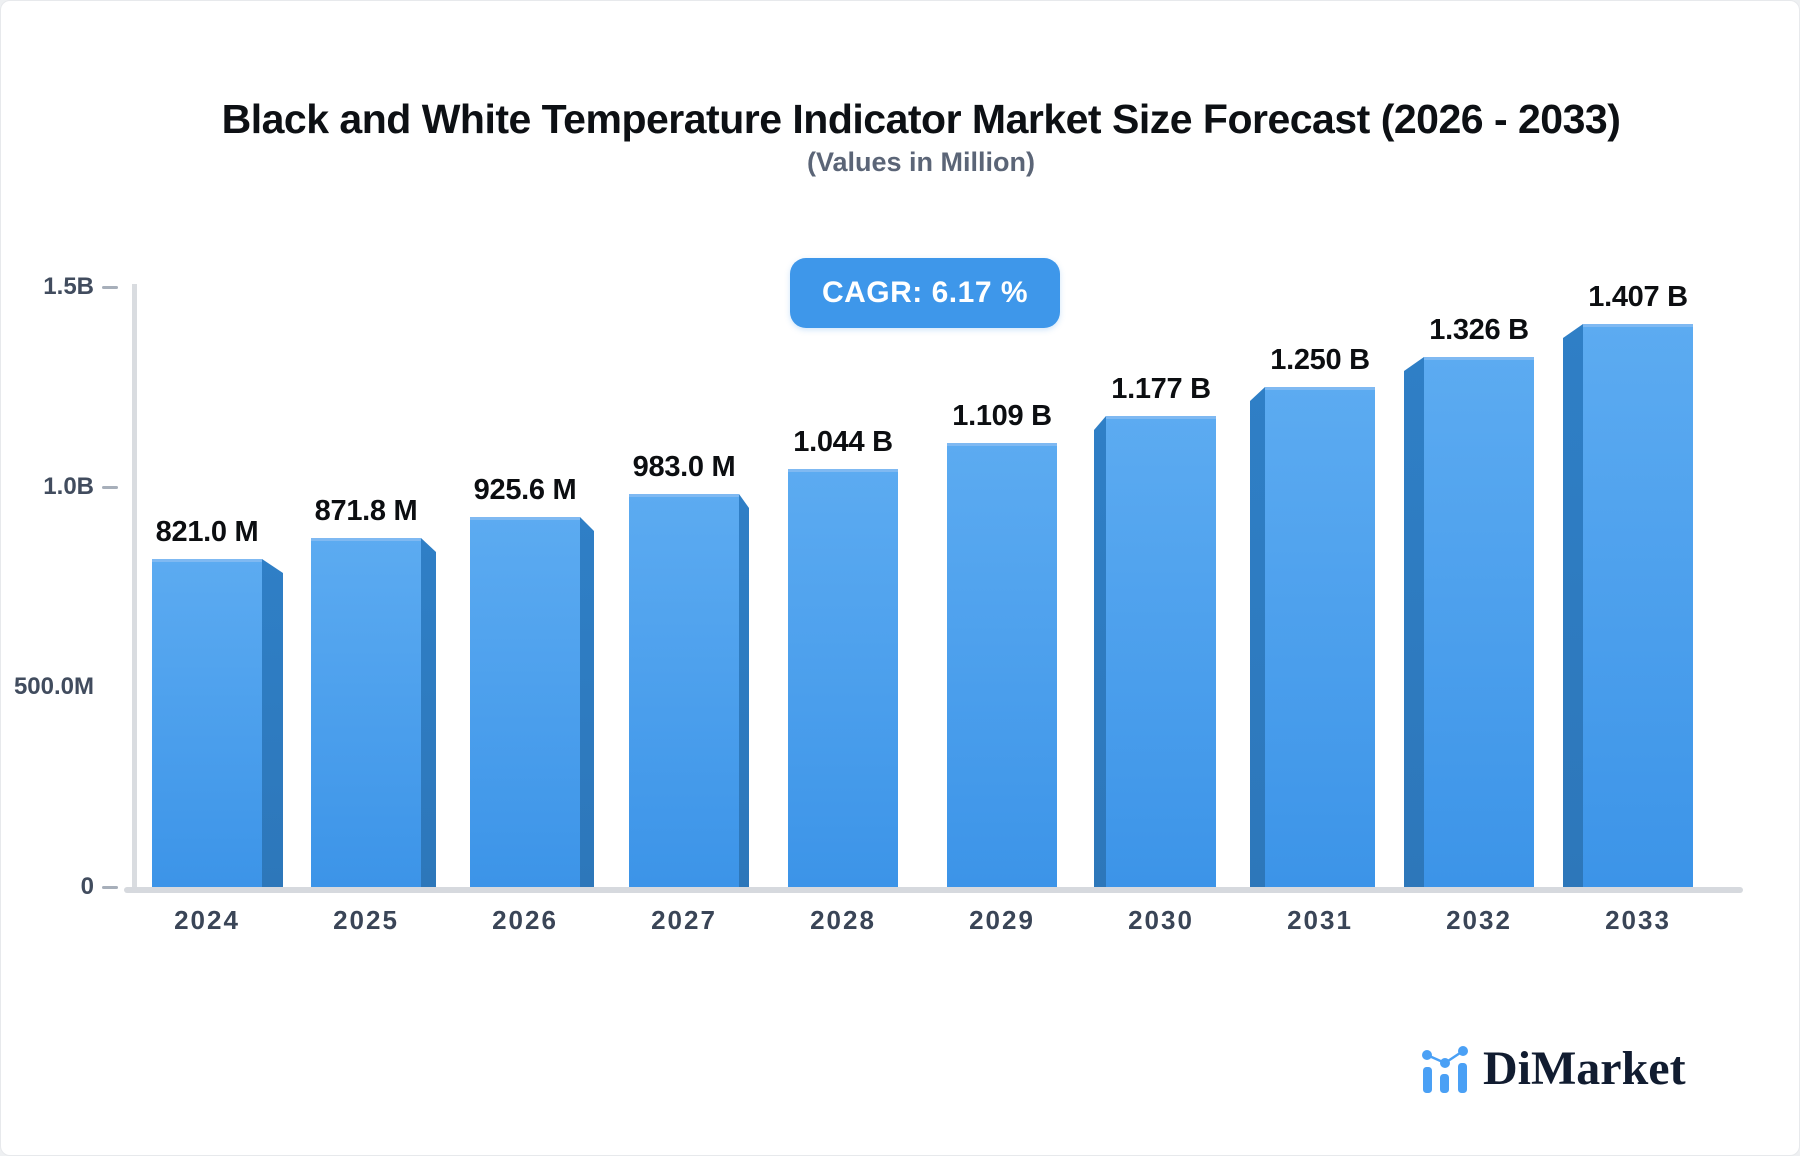 This screenshot has width=1800, height=1156. I want to click on y-axis-label-1.0B: 1.0B, so click(68, 486).